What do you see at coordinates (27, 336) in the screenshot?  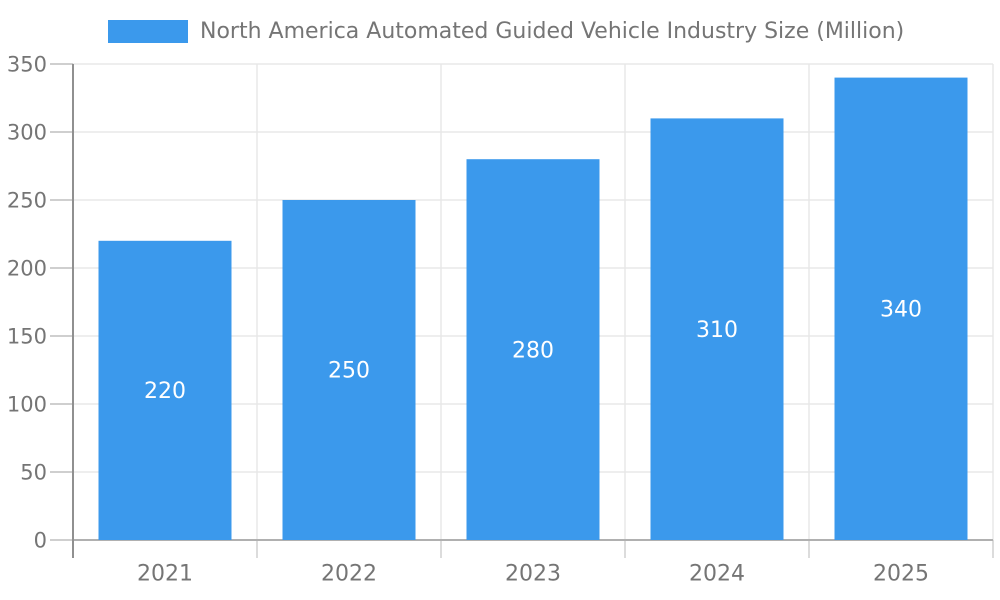 I see `y-axis-tick-label: 150` at bounding box center [27, 336].